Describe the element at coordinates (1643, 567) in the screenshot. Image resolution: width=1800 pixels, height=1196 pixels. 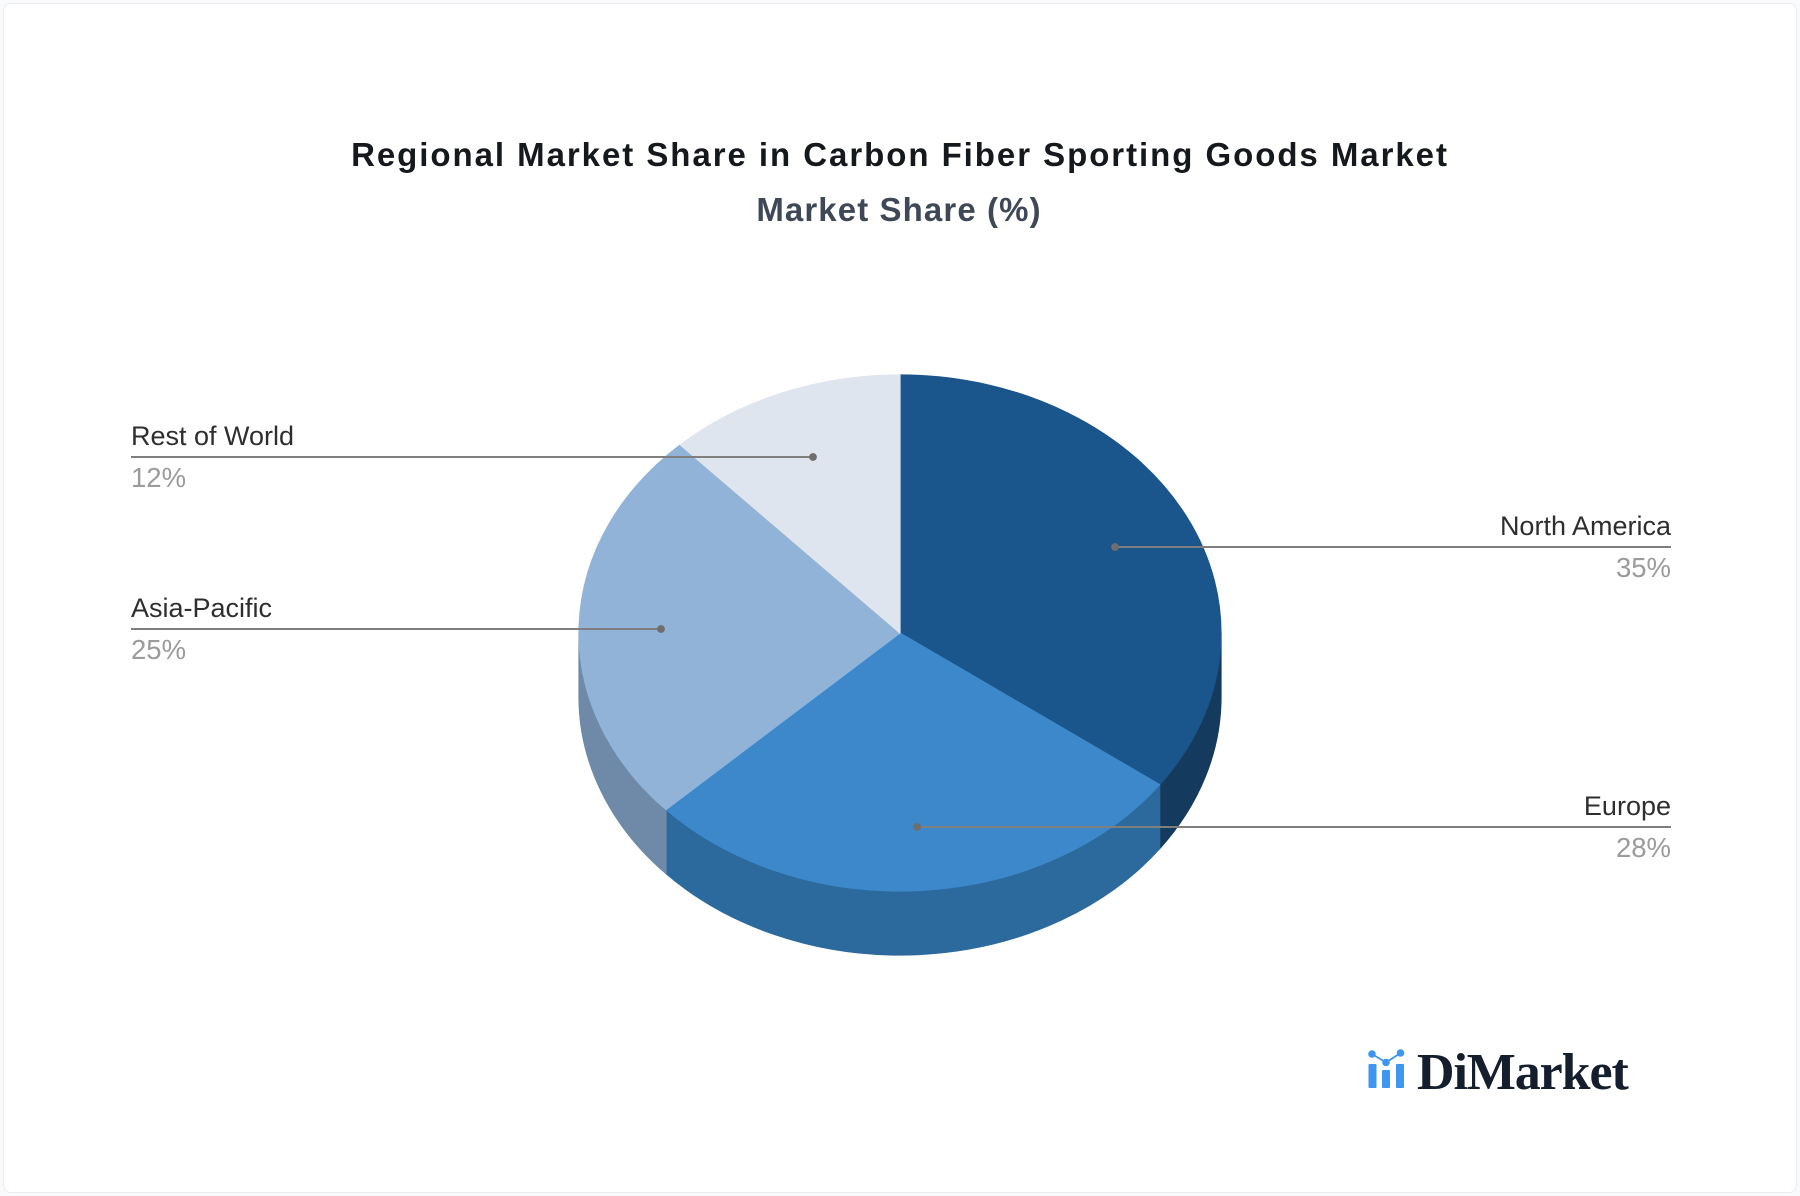
I see `svg-text: 35%` at that location.